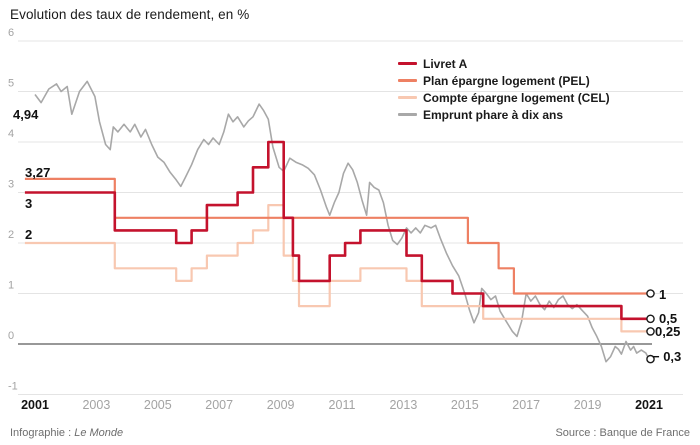 The image size is (700, 445). What do you see at coordinates (516, 97) in the screenshot?
I see `legend-label: Compte épargne logement (CEL)` at bounding box center [516, 97].